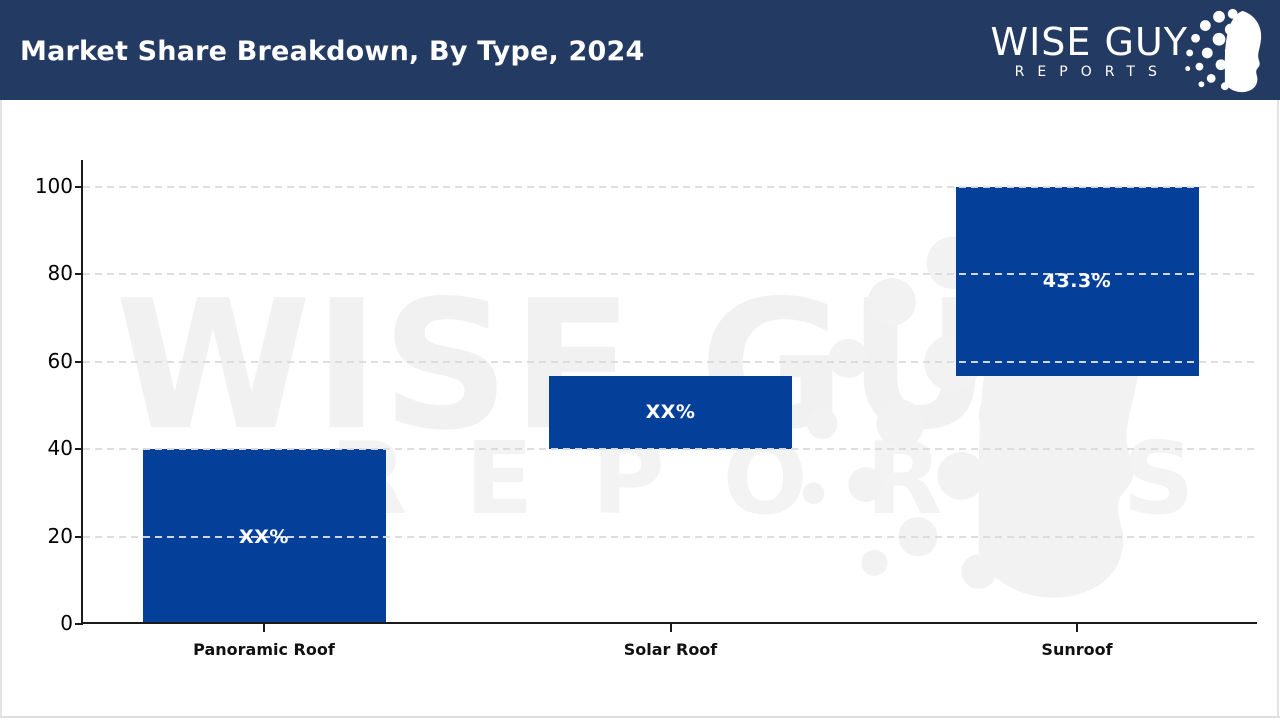 The image size is (1280, 720). Describe the element at coordinates (66, 623) in the screenshot. I see `y-tick-label-0: 0` at that location.